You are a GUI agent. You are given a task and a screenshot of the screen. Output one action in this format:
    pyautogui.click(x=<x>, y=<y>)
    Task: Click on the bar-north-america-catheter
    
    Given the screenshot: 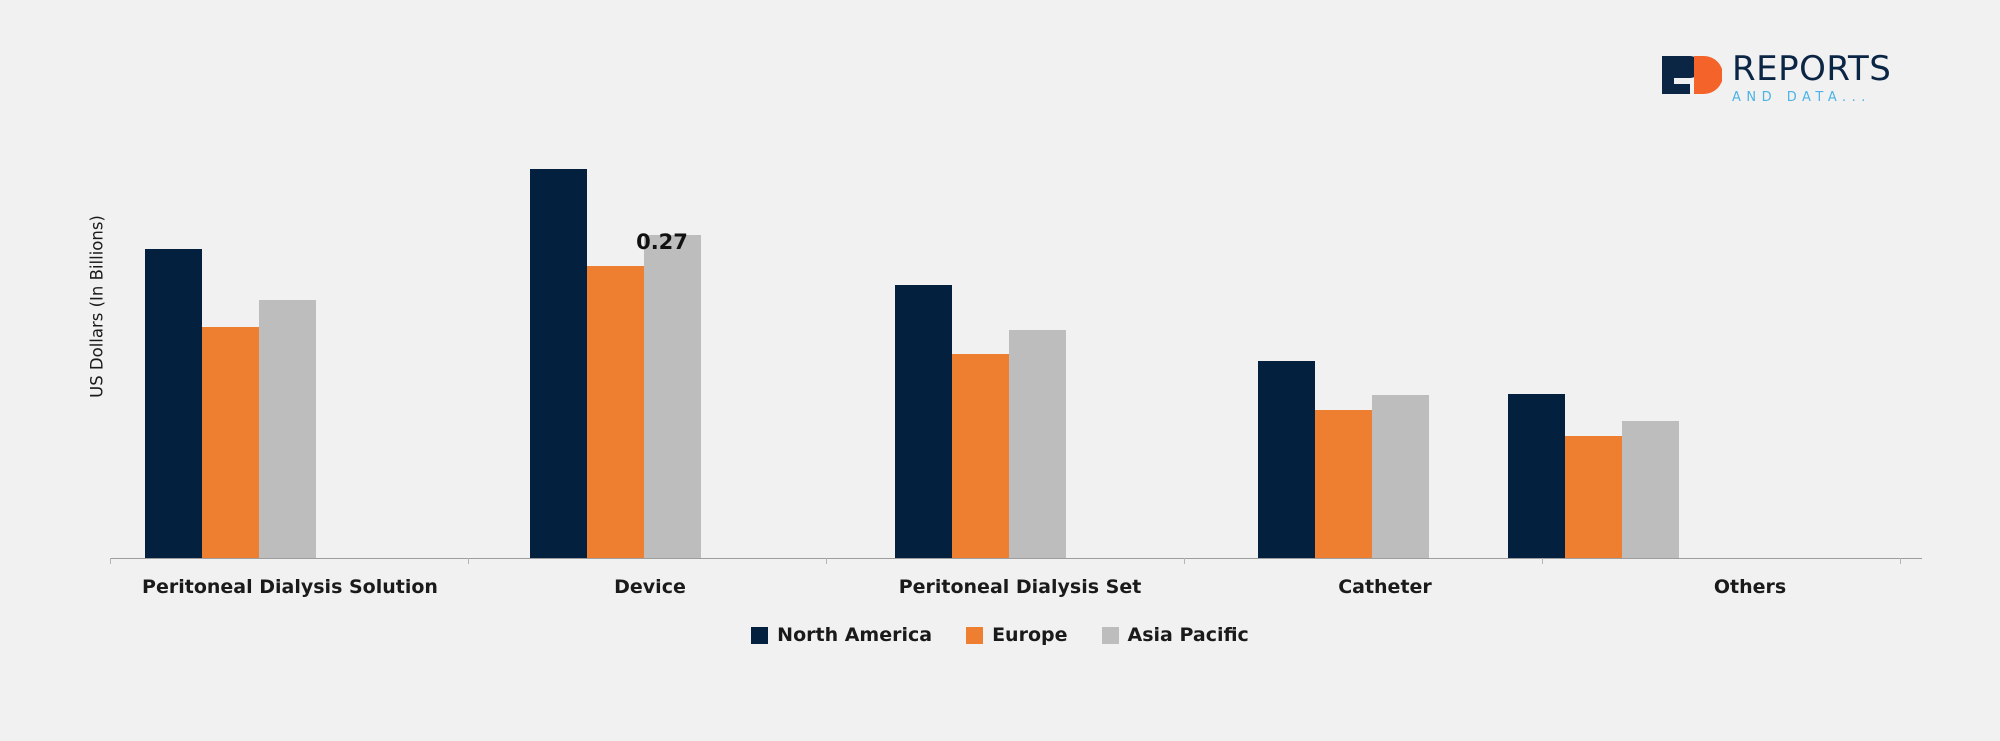 What is the action you would take?
    pyautogui.click(x=1286, y=459)
    